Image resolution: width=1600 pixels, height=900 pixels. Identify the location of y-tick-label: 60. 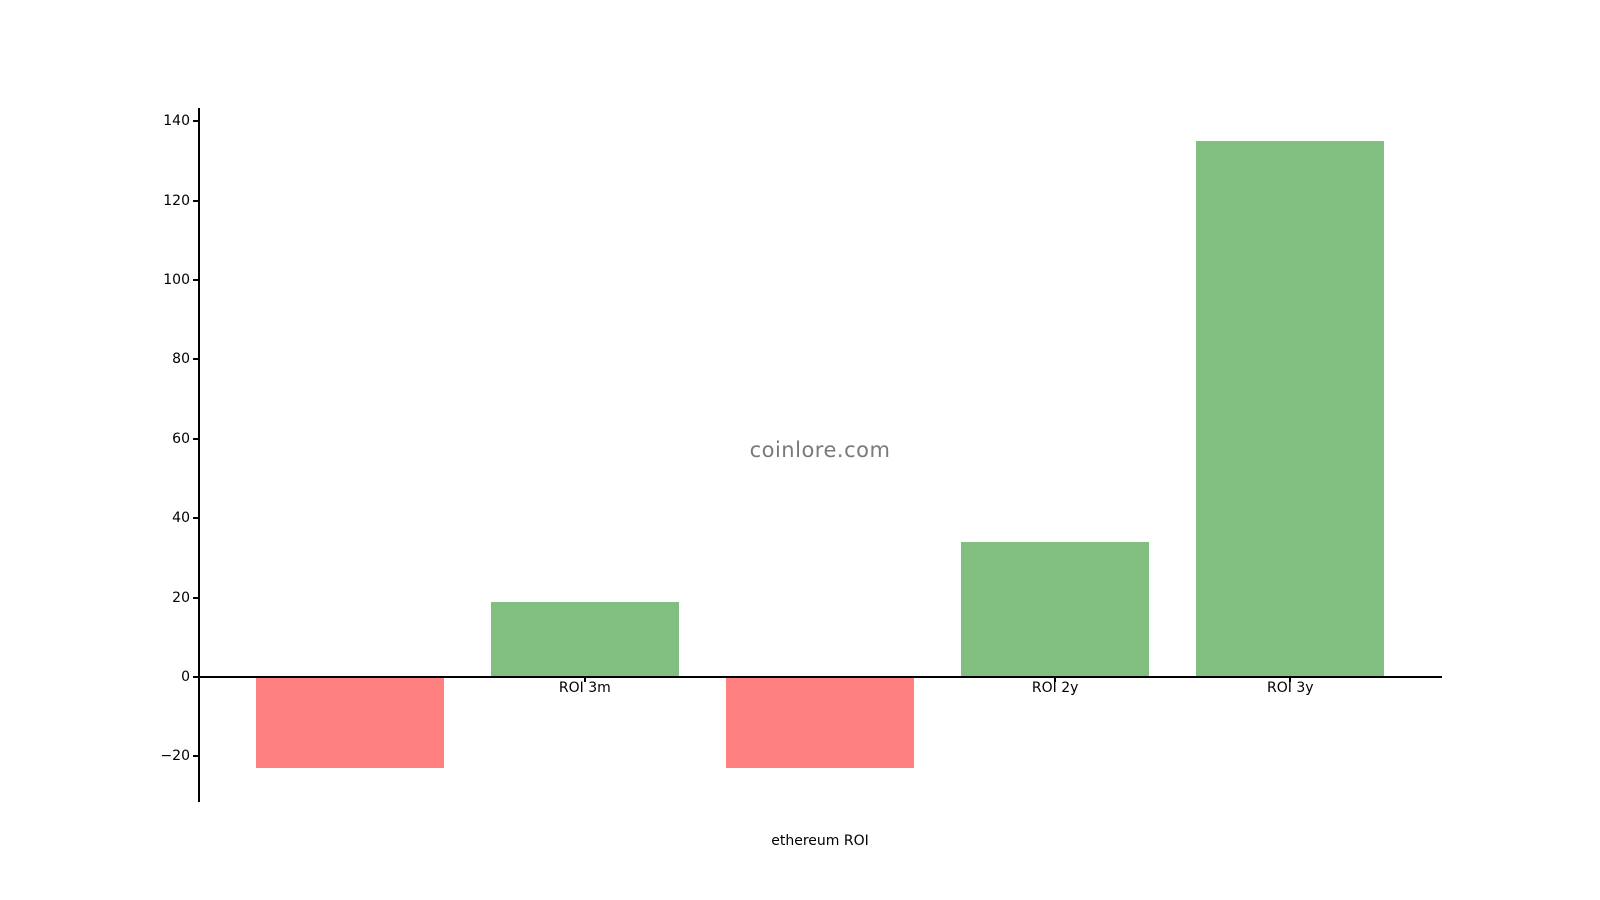
(181, 438).